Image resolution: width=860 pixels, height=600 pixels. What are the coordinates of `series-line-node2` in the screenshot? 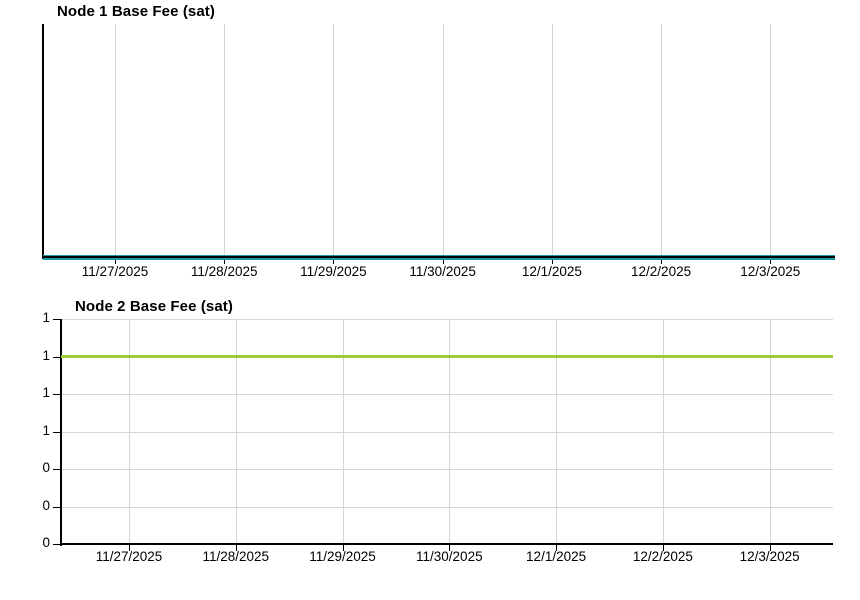 It's located at (447, 356).